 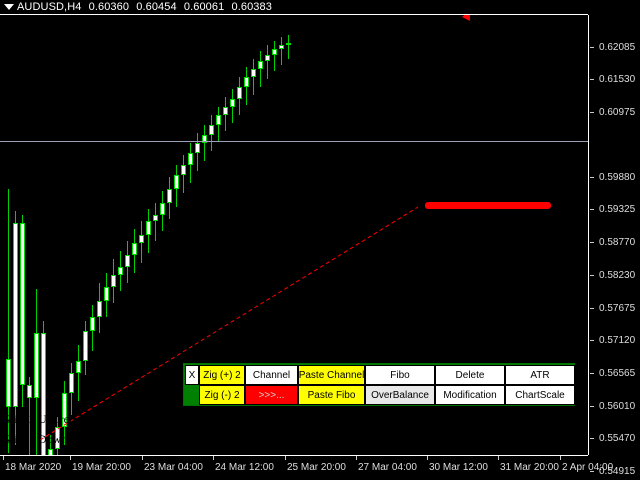 What do you see at coordinates (108, 419) in the screenshot?
I see `uptrend-annotation-label: Zig: 2 UpTrend from 2020.03.19 00:00:00` at bounding box center [108, 419].